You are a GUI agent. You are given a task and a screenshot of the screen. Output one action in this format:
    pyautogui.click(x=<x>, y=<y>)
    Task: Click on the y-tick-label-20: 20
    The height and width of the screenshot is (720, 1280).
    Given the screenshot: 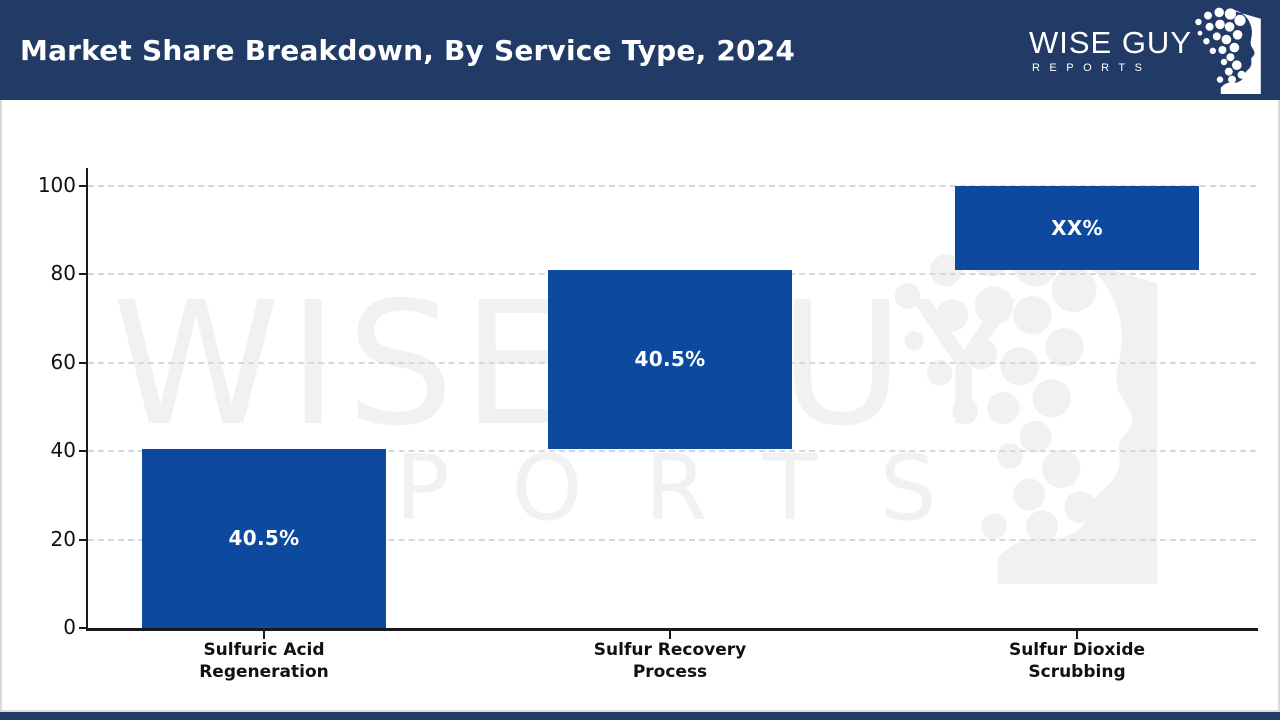 What is the action you would take?
    pyautogui.click(x=63, y=538)
    